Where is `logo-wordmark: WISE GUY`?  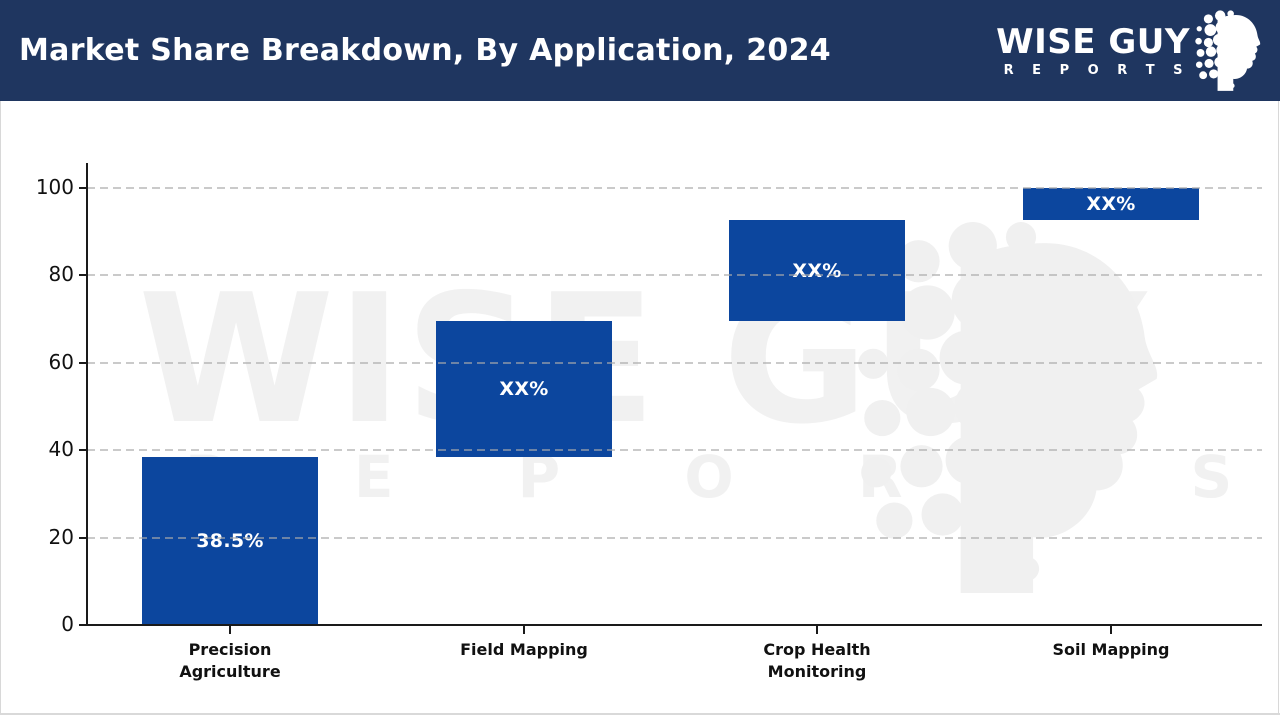
logo-wordmark: WISE GUY is located at coordinates (1093, 41).